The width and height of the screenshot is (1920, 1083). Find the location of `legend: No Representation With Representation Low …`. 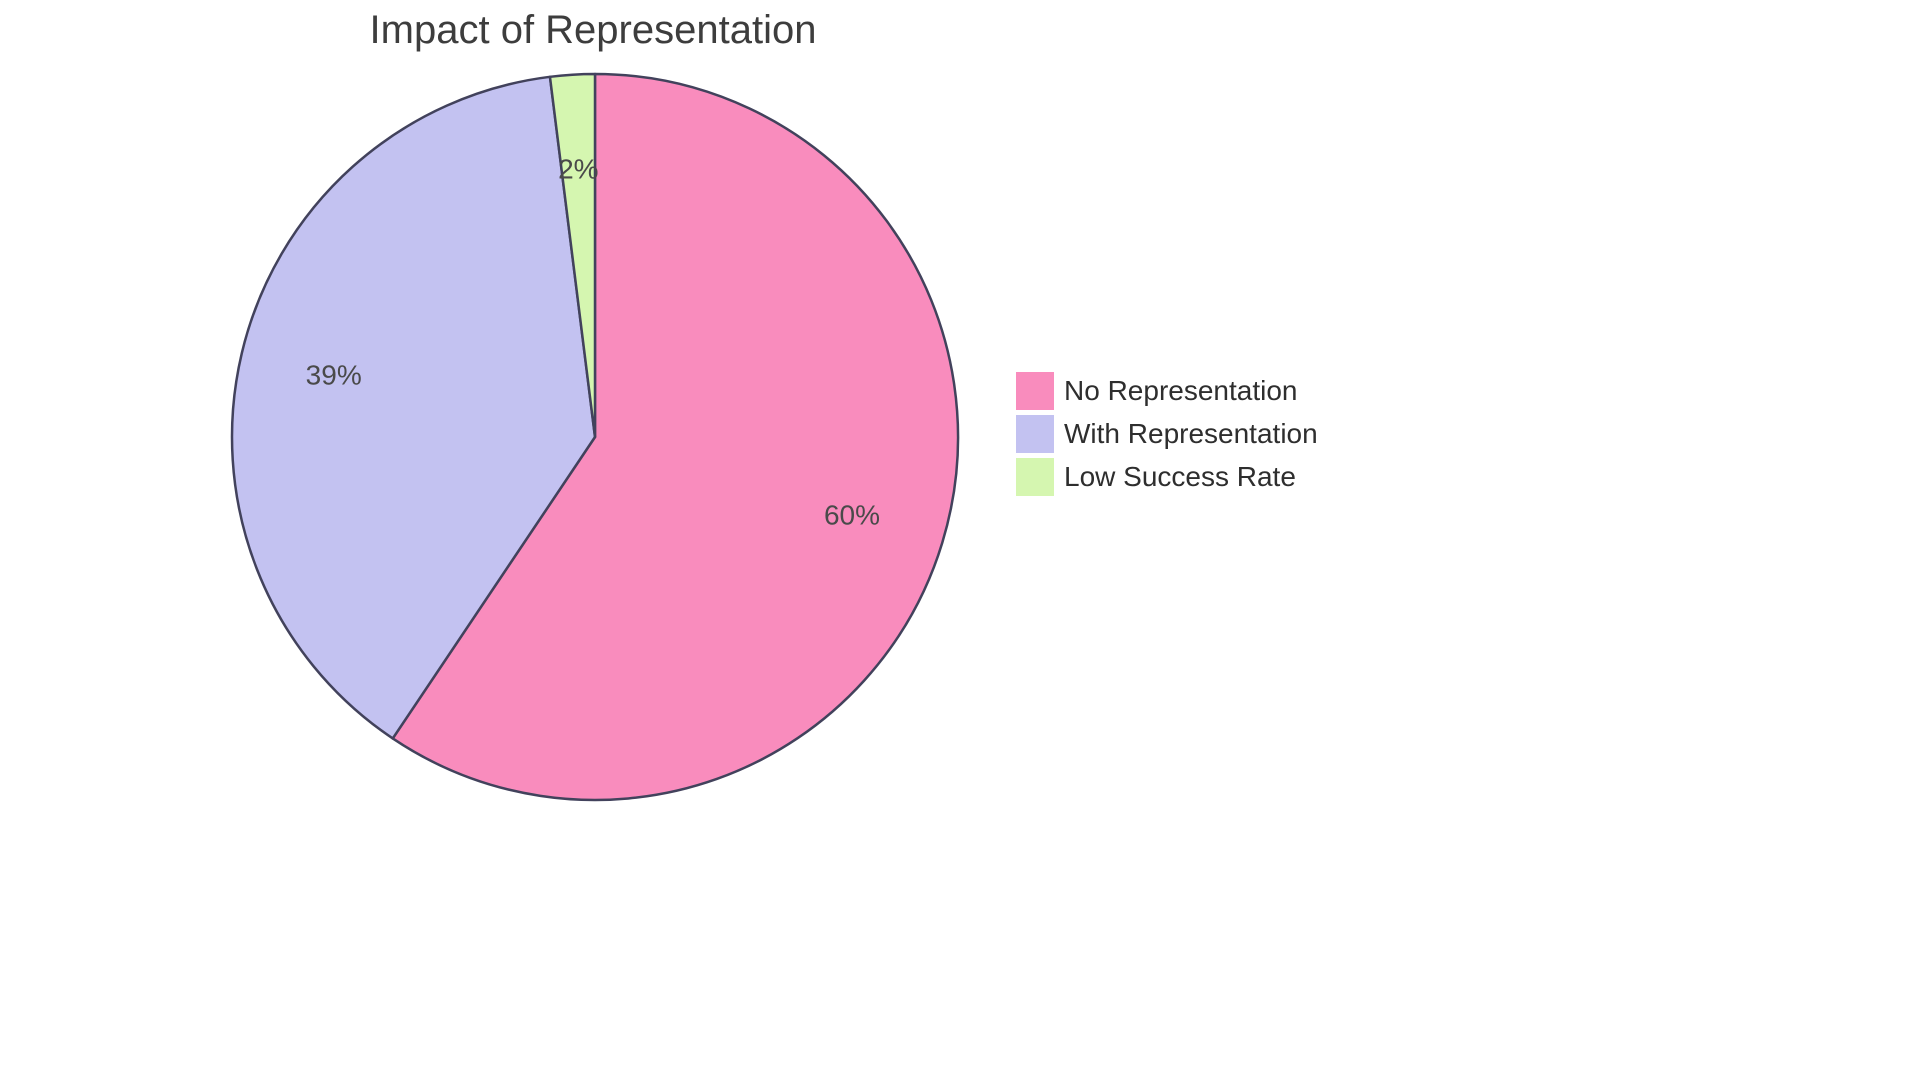

legend: No Representation With Representation Low … is located at coordinates (1167, 434).